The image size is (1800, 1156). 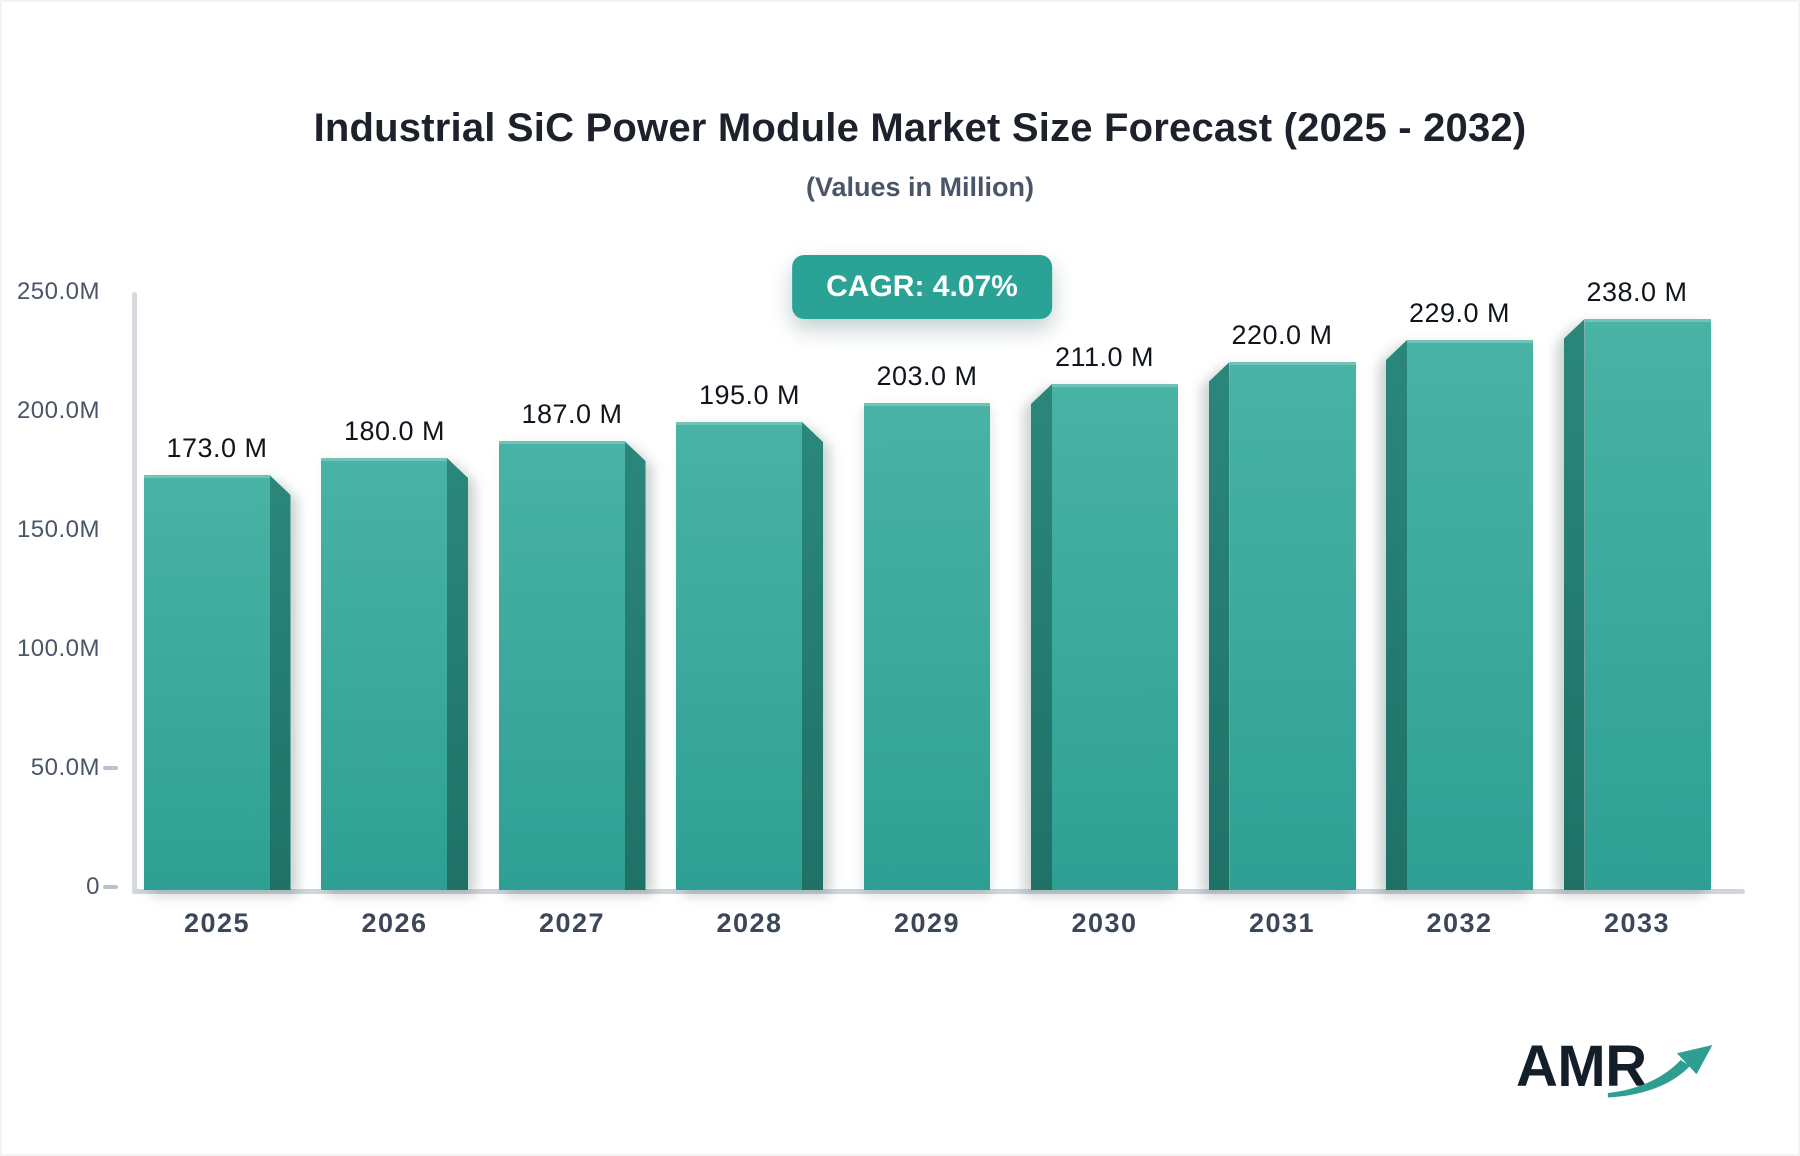 What do you see at coordinates (749, 923) in the screenshot?
I see `x-axis-label: 2028` at bounding box center [749, 923].